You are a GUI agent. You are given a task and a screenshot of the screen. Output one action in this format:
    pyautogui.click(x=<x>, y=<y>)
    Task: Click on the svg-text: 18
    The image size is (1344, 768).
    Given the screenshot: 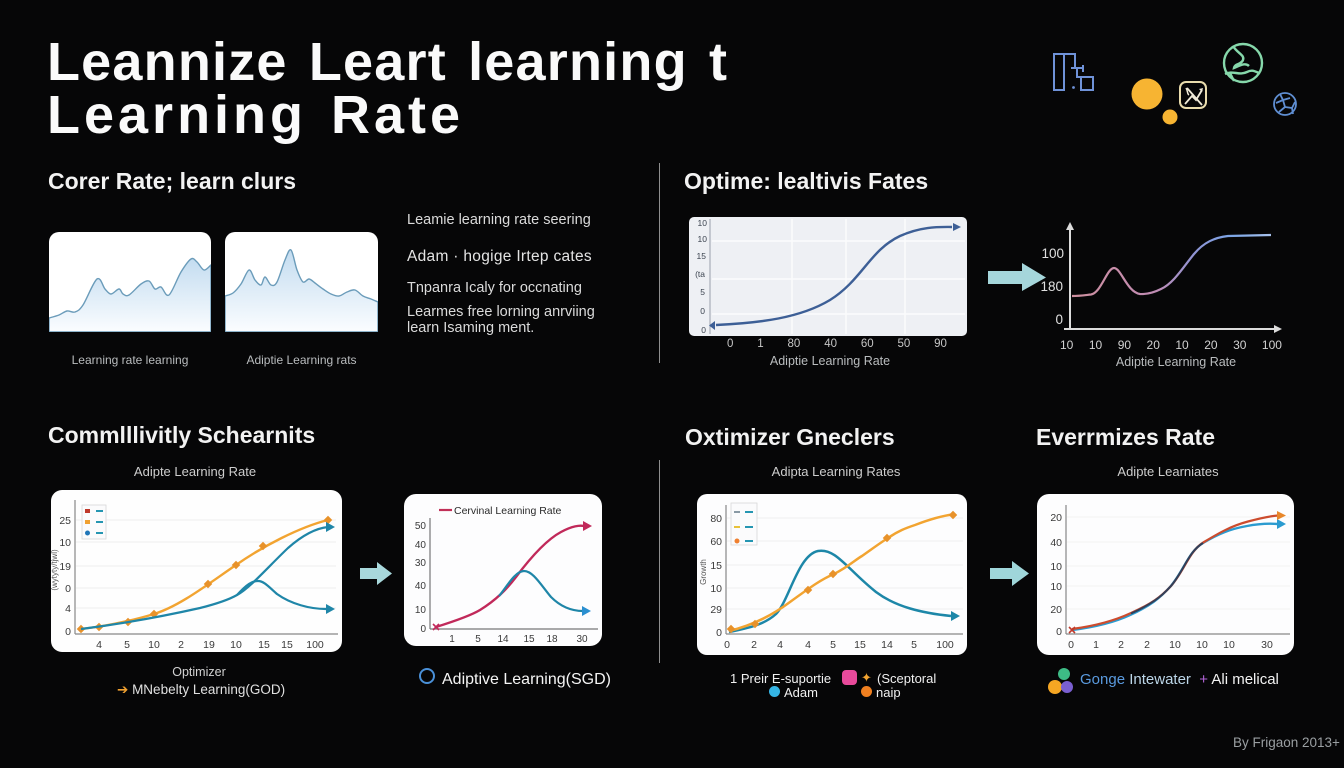 What is the action you would take?
    pyautogui.click(x=552, y=639)
    